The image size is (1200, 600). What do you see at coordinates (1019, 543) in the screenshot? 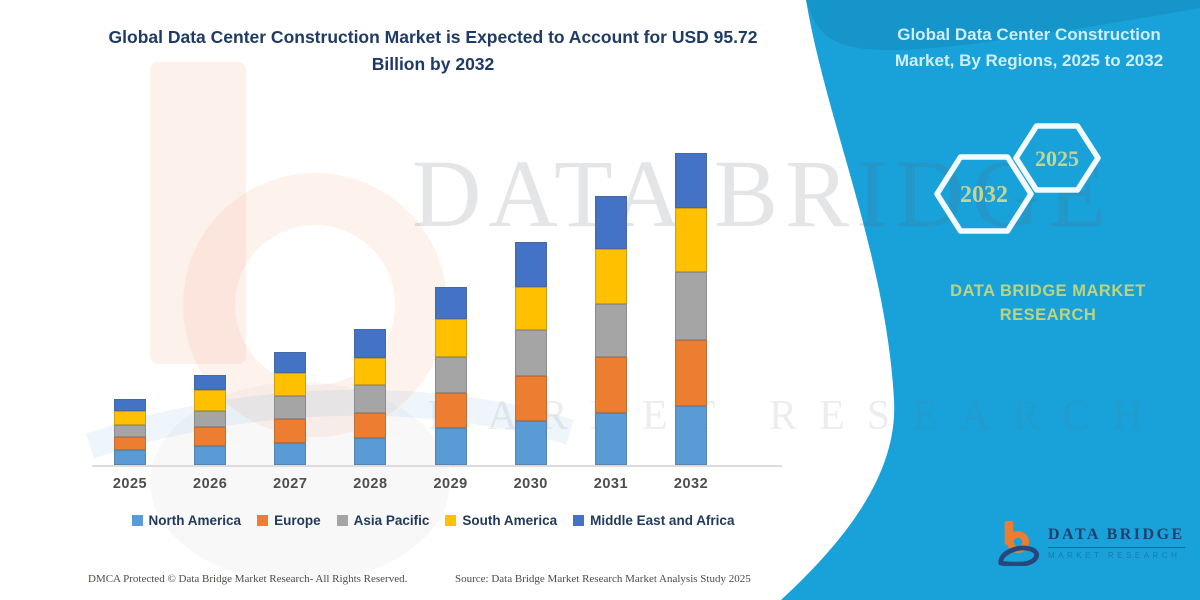
I see `databridge-logo-icon` at bounding box center [1019, 543].